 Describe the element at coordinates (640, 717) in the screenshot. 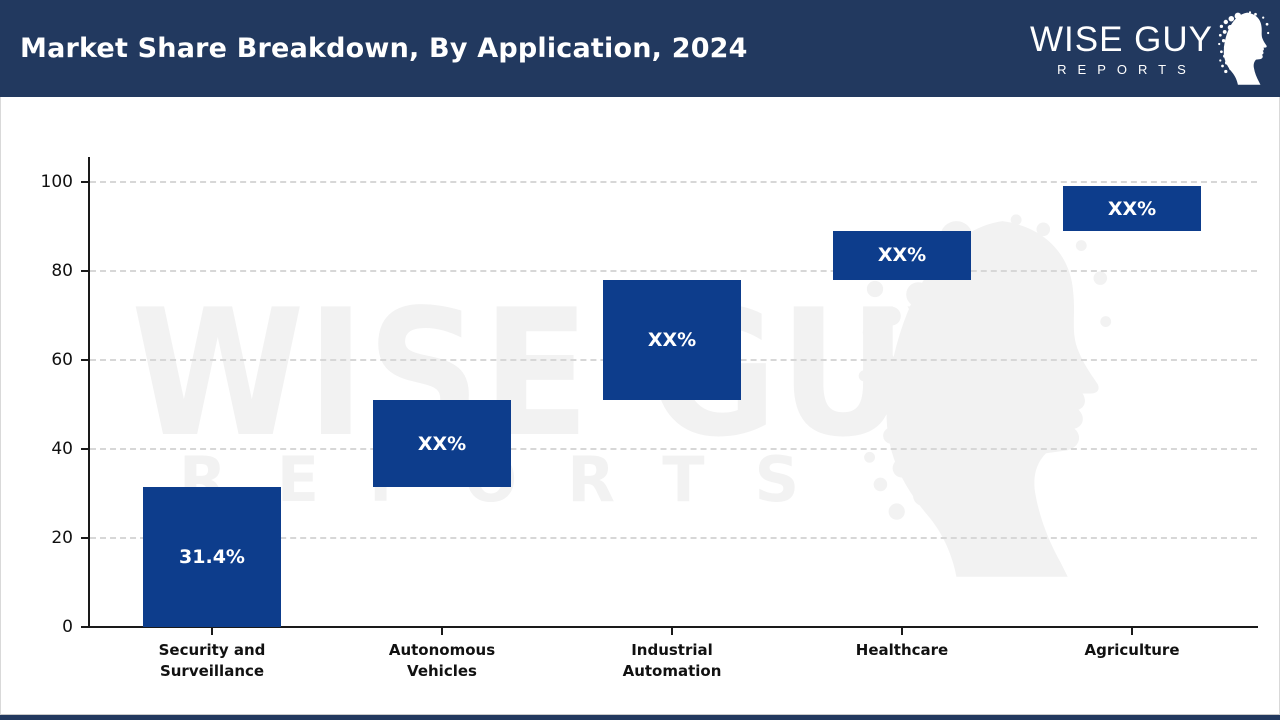

I see `footer-bar` at that location.